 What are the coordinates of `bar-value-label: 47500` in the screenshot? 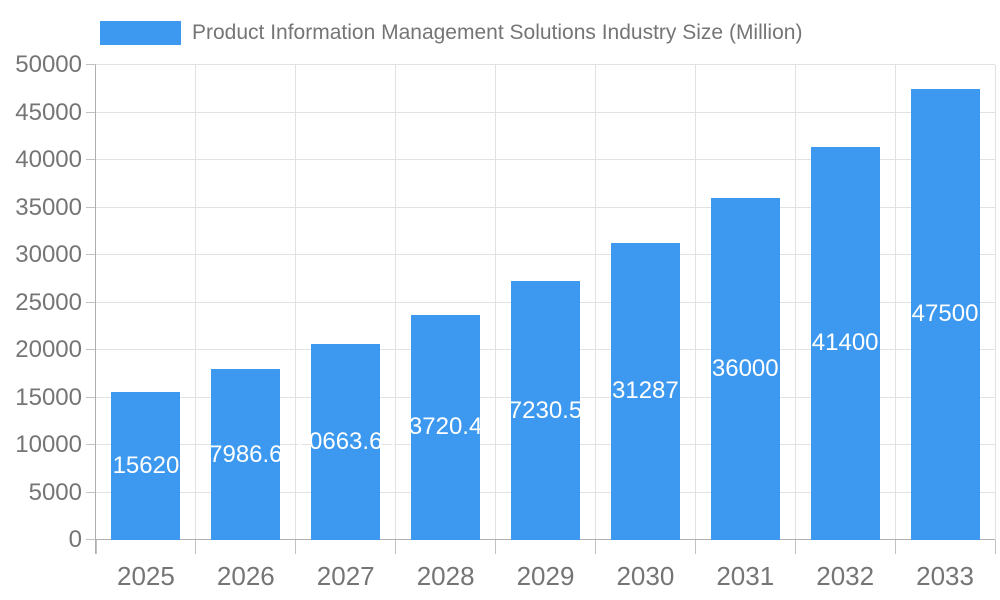 It's located at (945, 314).